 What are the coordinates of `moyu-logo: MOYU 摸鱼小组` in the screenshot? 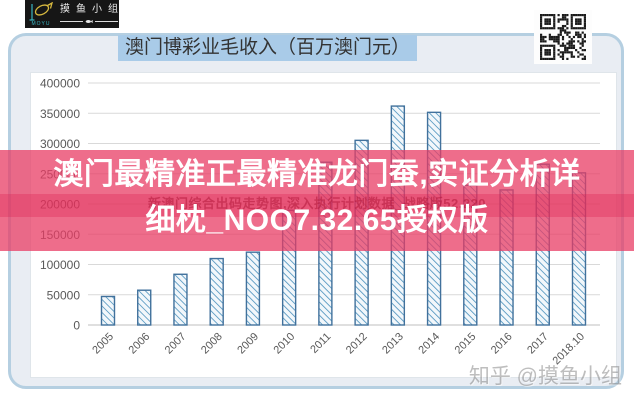 It's located at (72, 14).